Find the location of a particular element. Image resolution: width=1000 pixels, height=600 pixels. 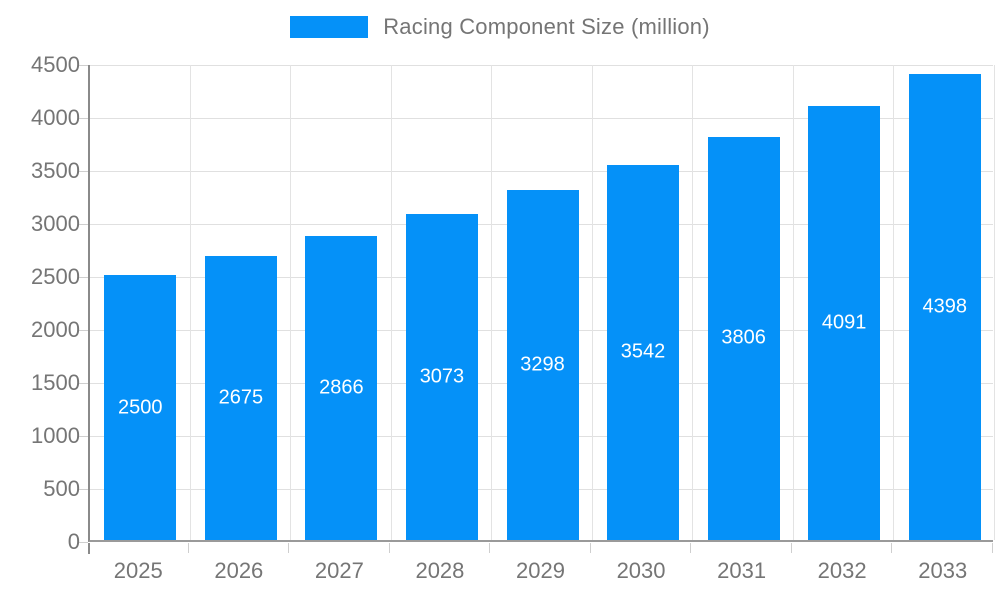

bar-2026: 2675 is located at coordinates (240, 398).